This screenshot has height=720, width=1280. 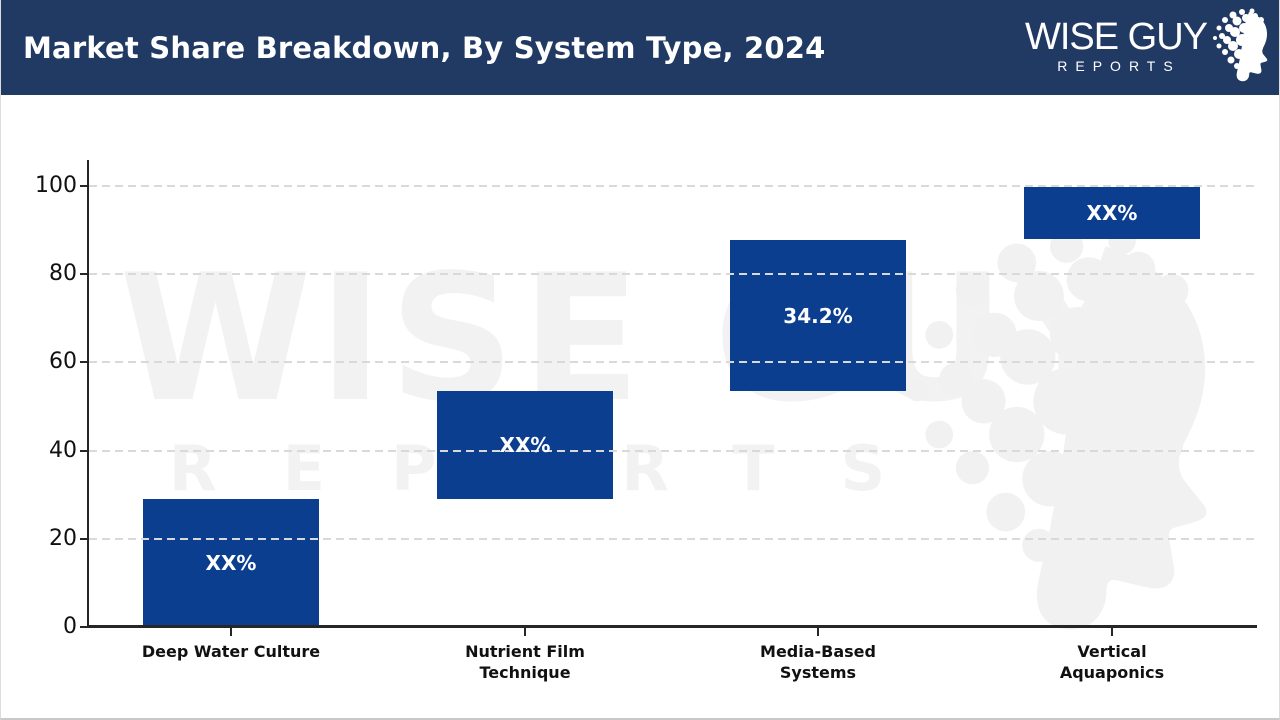 What do you see at coordinates (1116, 36) in the screenshot?
I see `logo-brand-text: WISE GUY` at bounding box center [1116, 36].